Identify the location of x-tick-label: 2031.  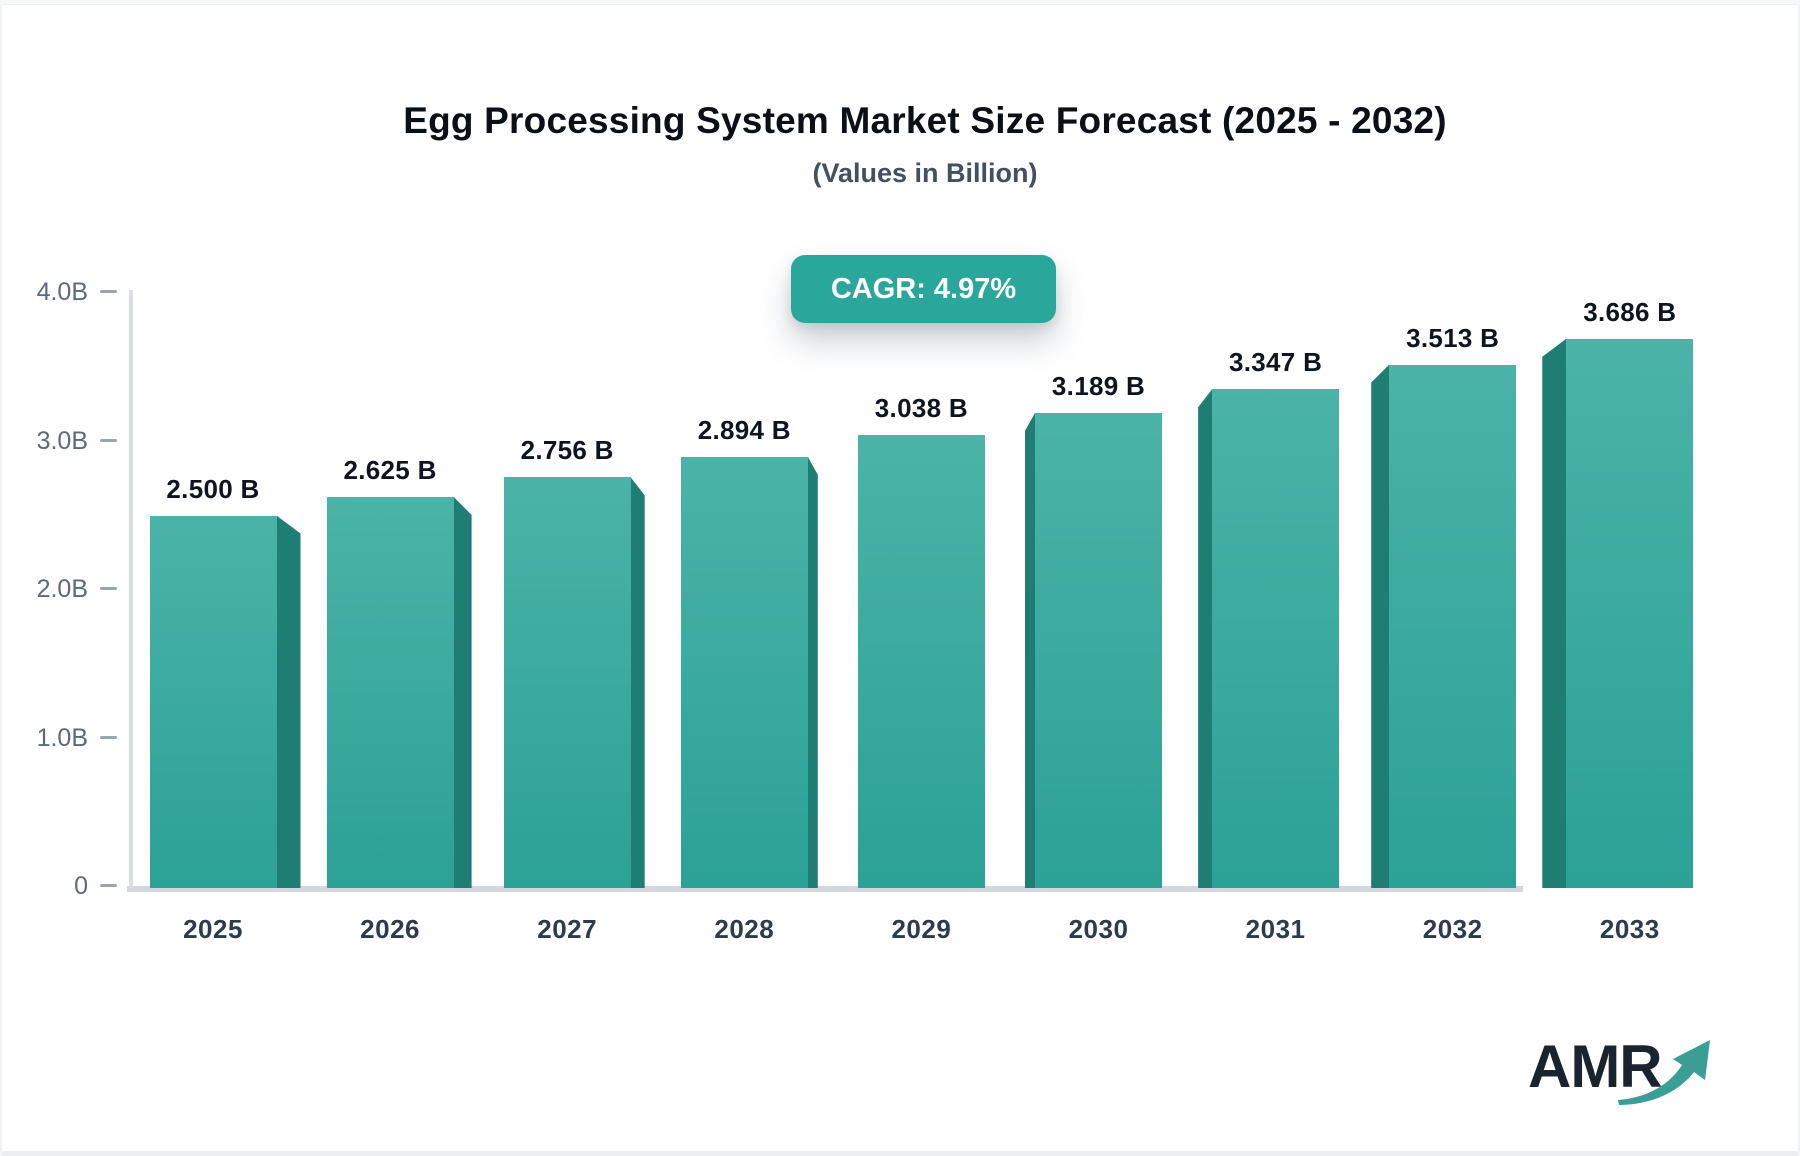
(1275, 929).